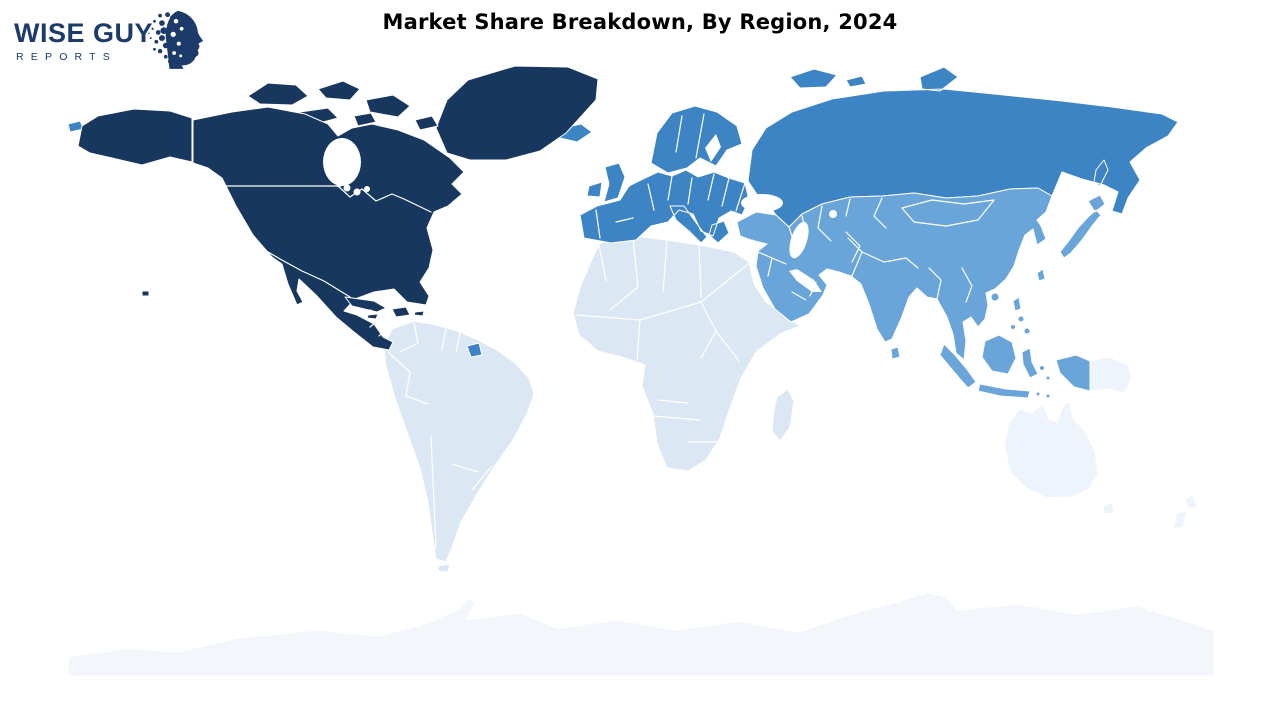  What do you see at coordinates (66, 57) in the screenshot?
I see `logo-tagline: REPORTS` at bounding box center [66, 57].